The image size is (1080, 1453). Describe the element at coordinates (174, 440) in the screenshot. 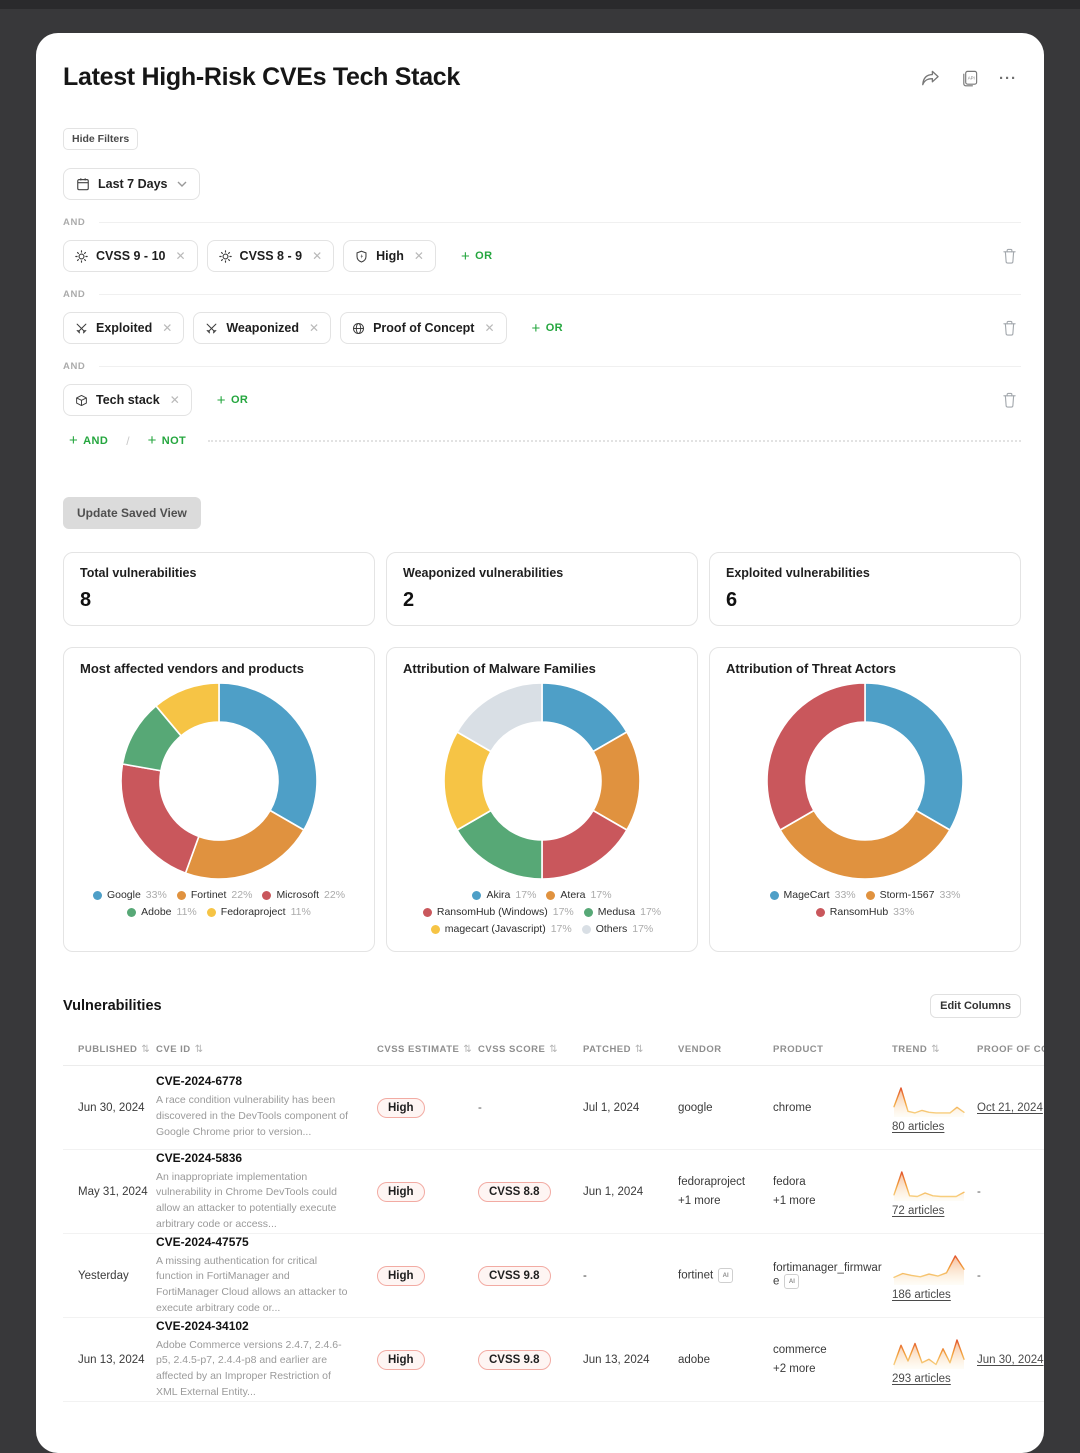

I see `add-not-label: NOT` at that location.